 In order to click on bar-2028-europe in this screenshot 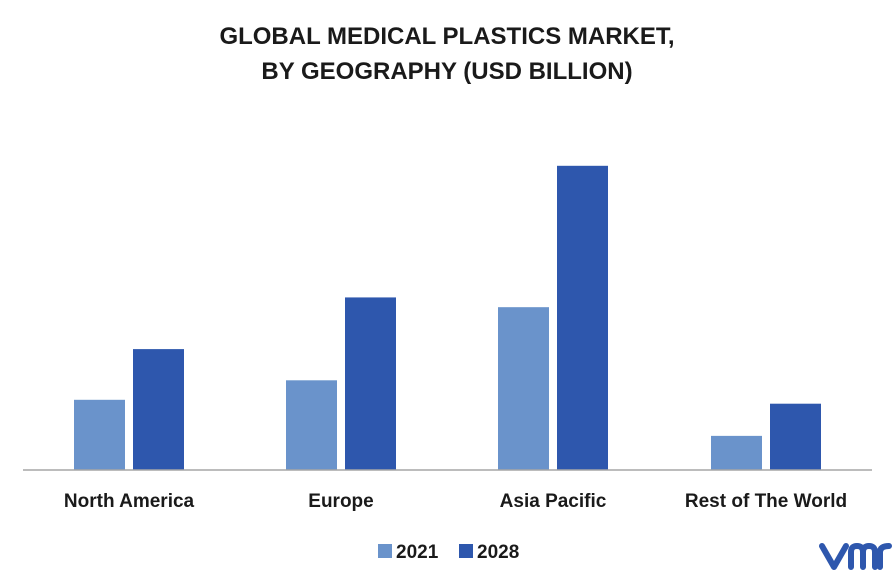, I will do `click(370, 383)`.